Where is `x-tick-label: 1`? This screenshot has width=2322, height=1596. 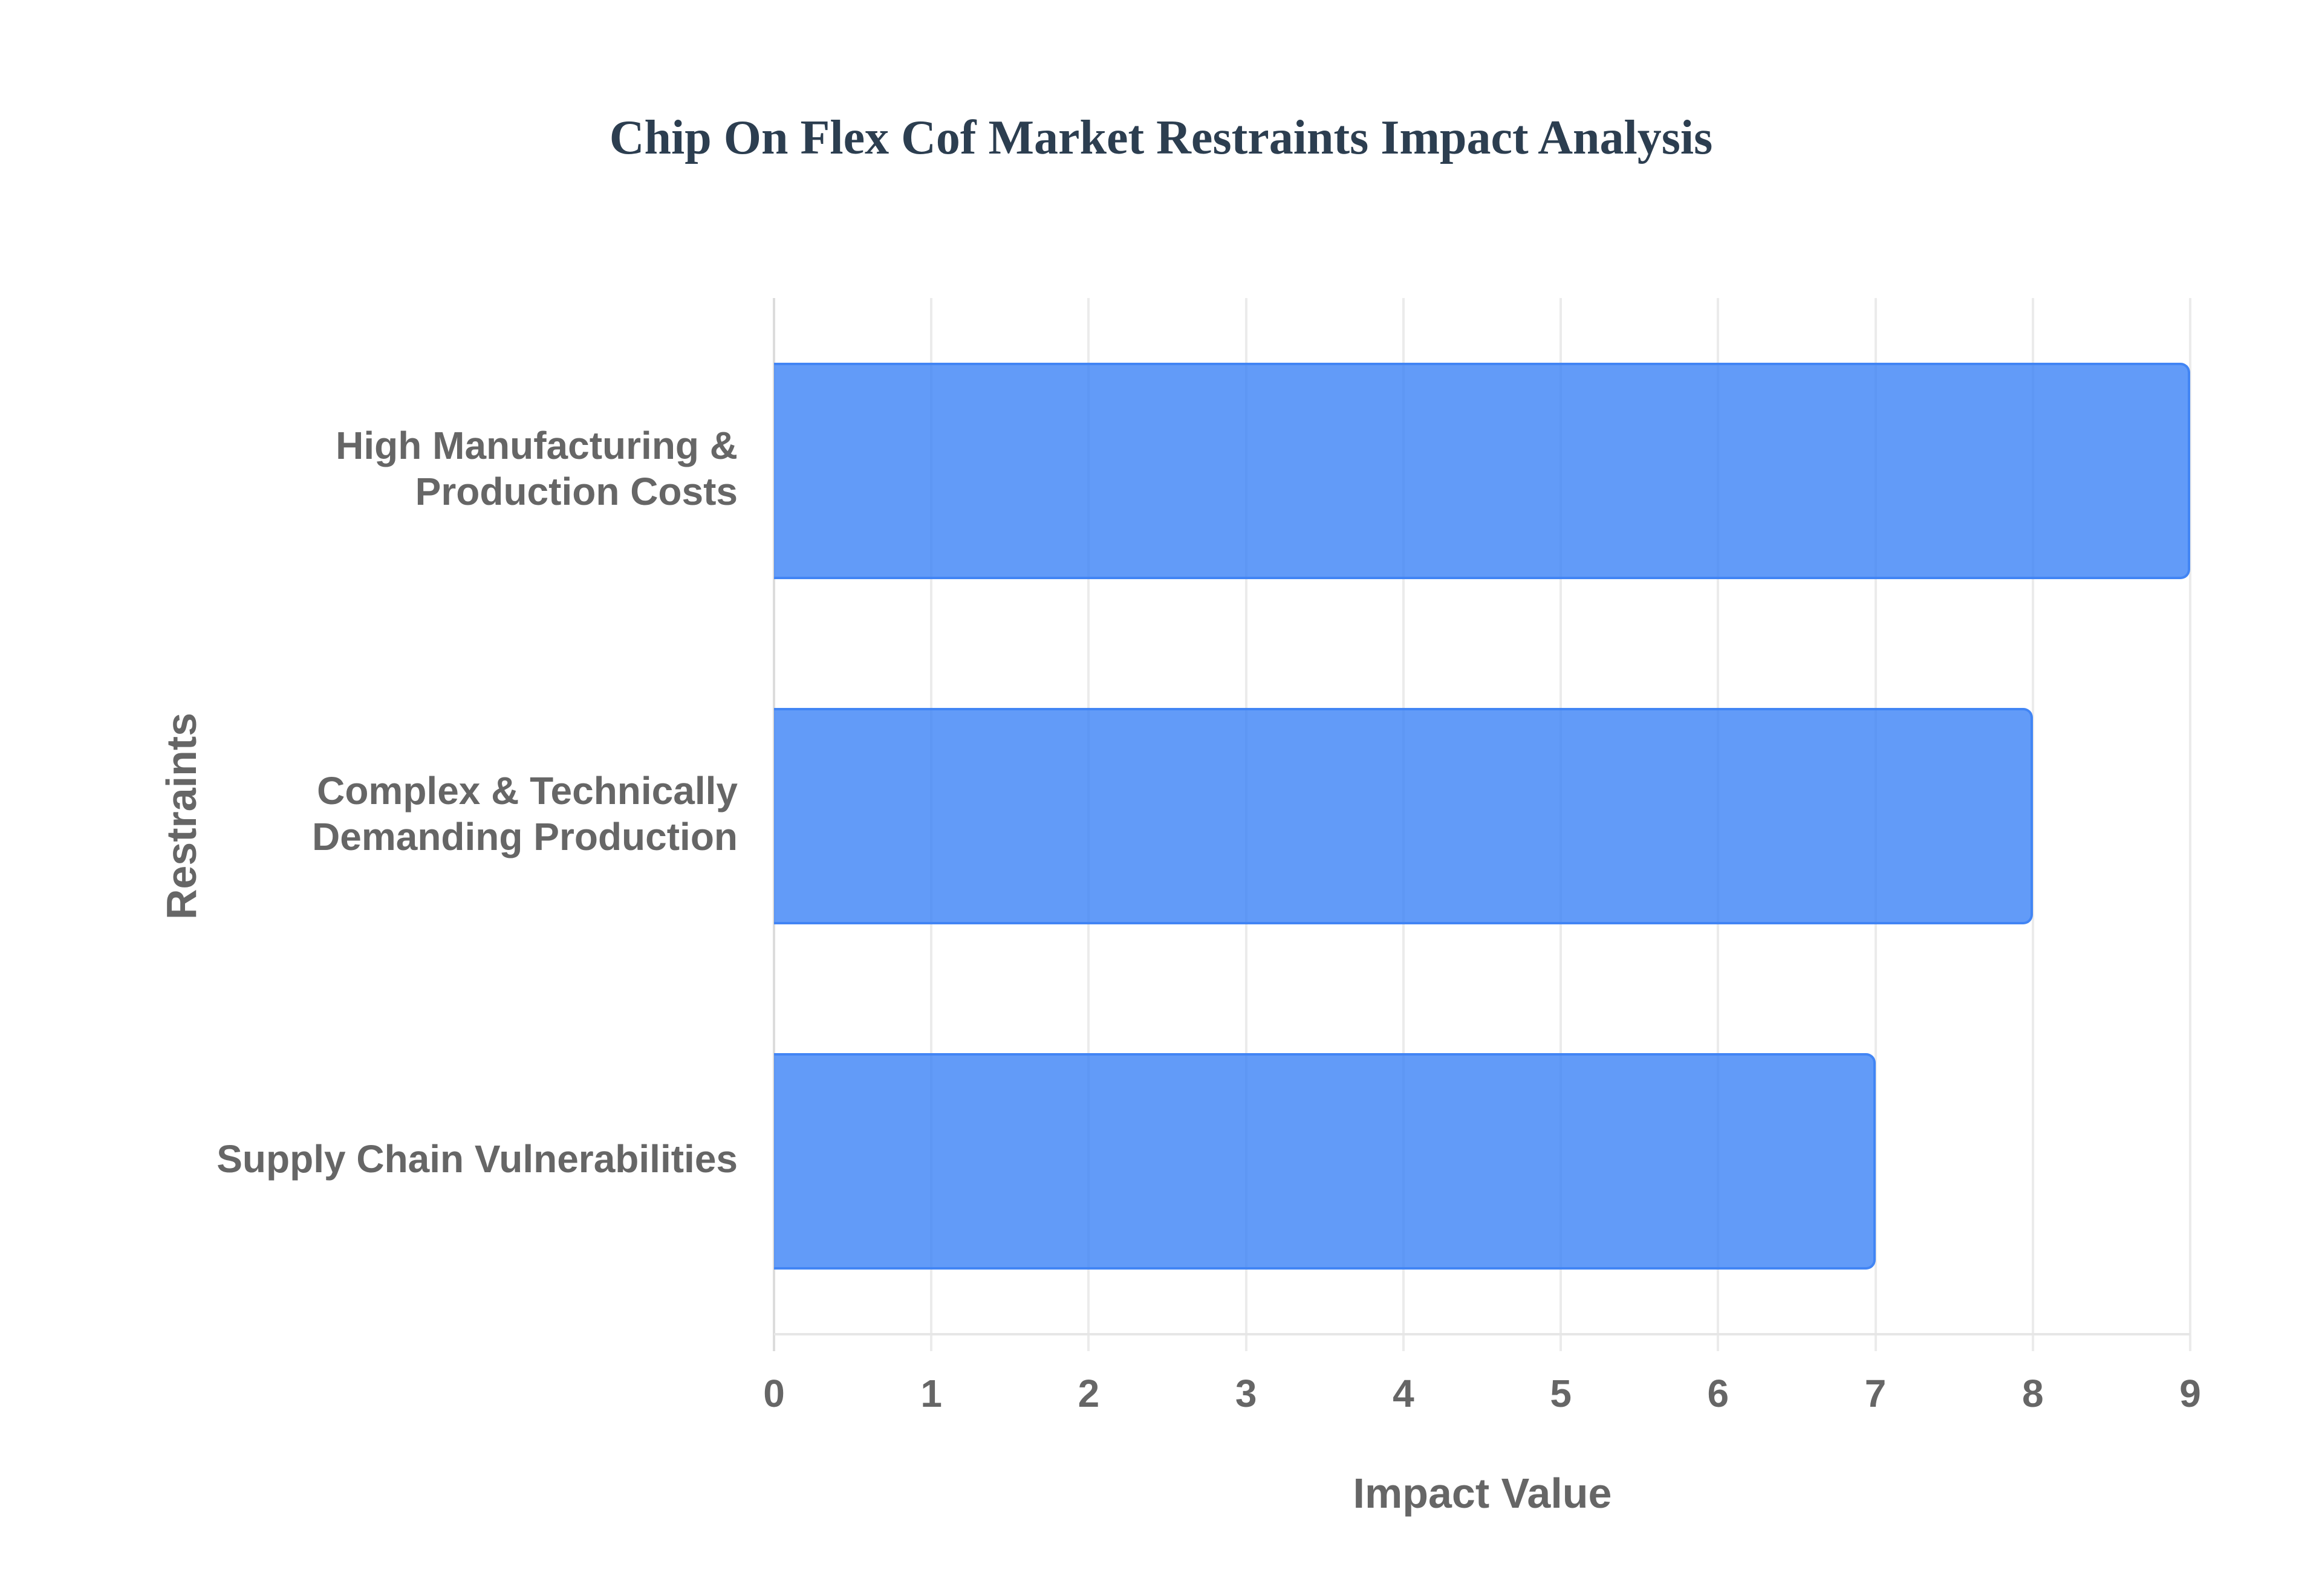
x-tick-label: 1 is located at coordinates (931, 1393).